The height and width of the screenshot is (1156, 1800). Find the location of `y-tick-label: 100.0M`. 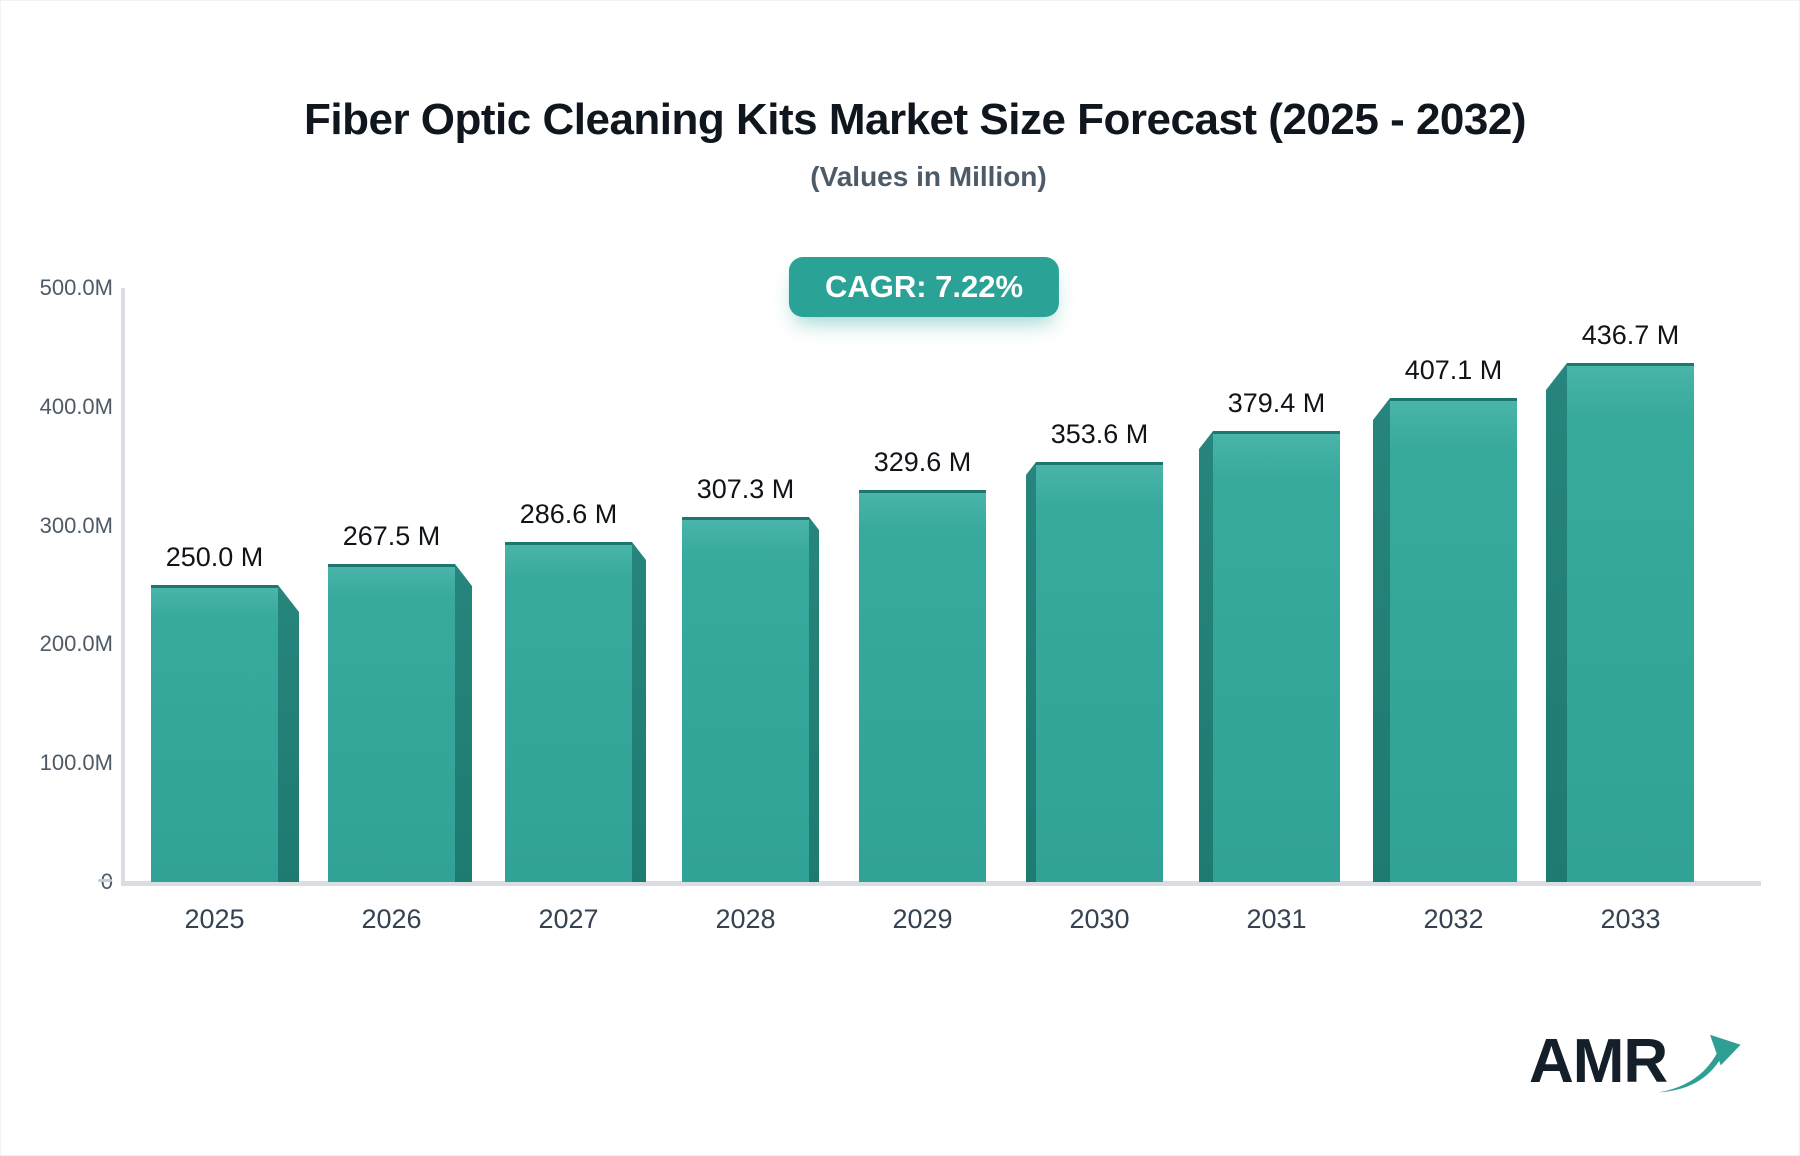

y-tick-label: 100.0M is located at coordinates (76, 763).